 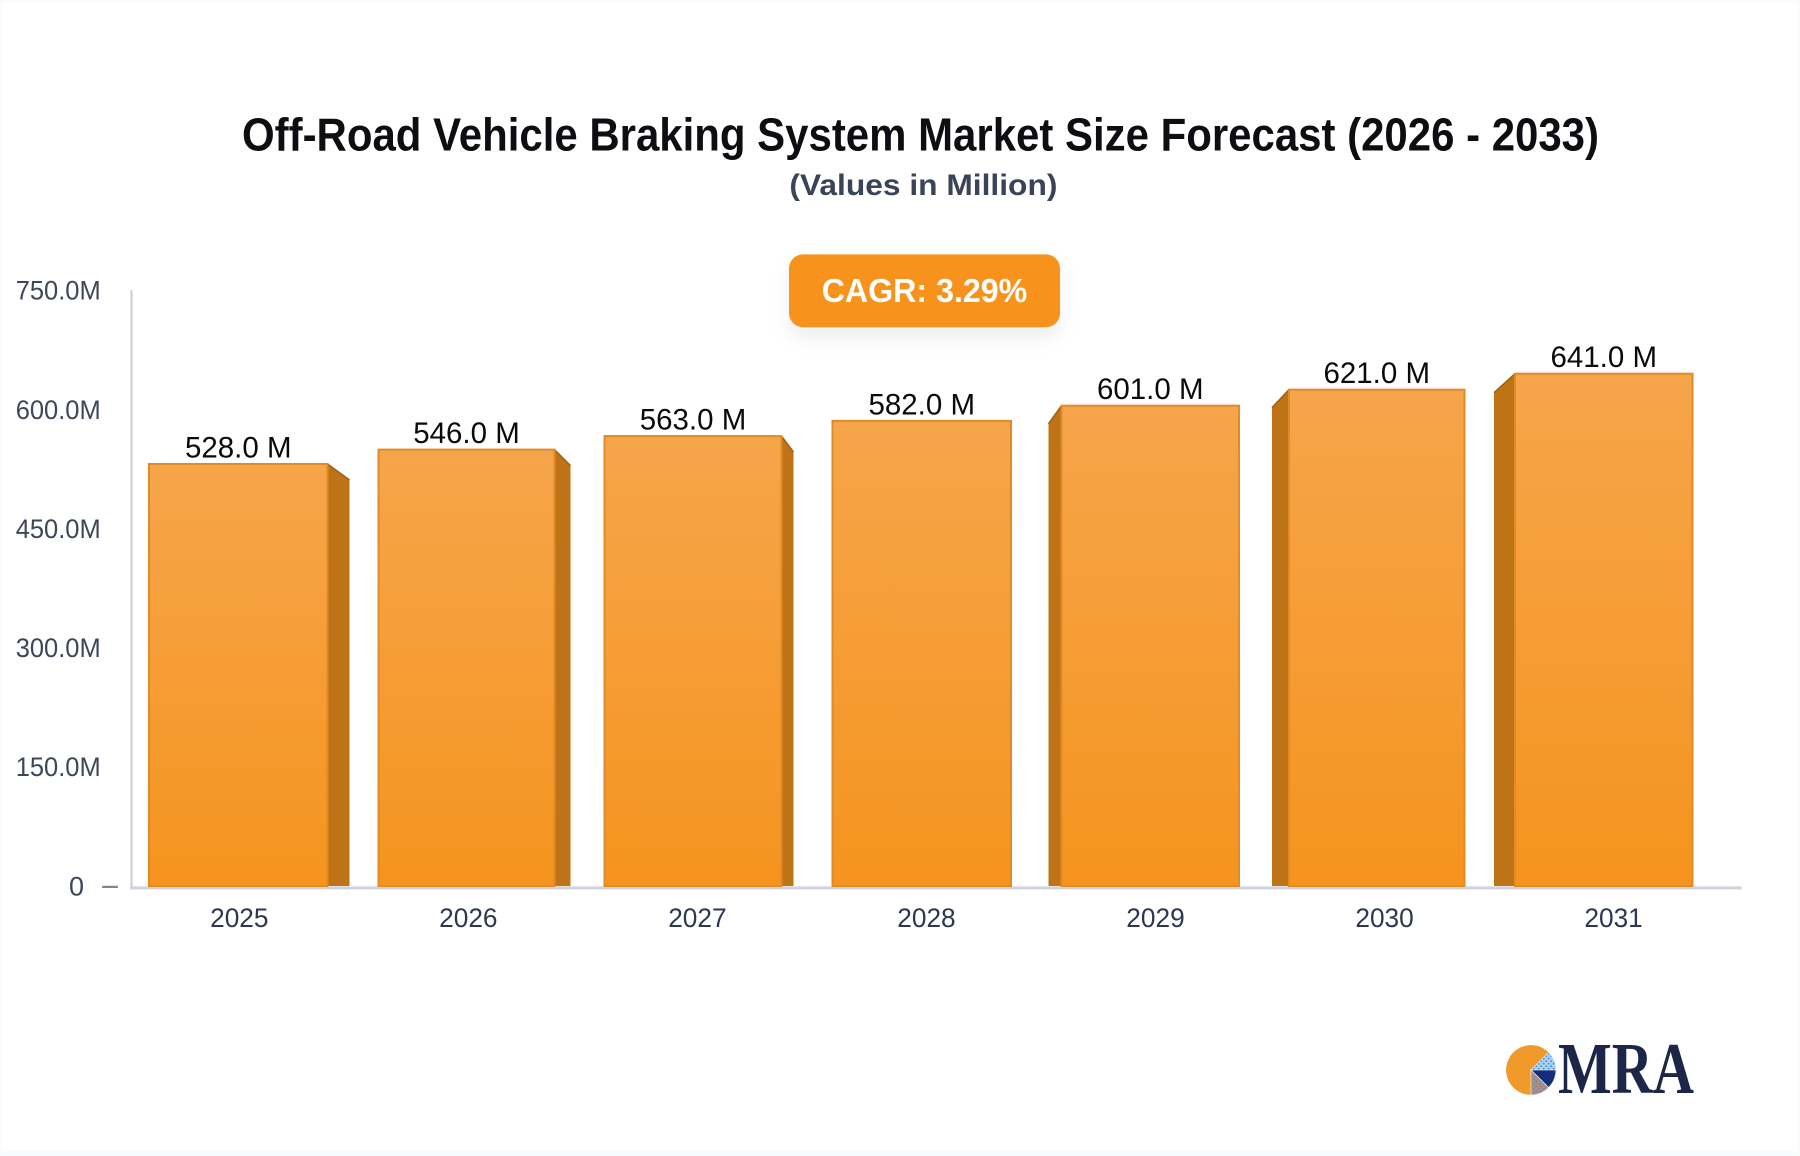 I want to click on svg-text: 582.0 M, so click(x=922, y=404).